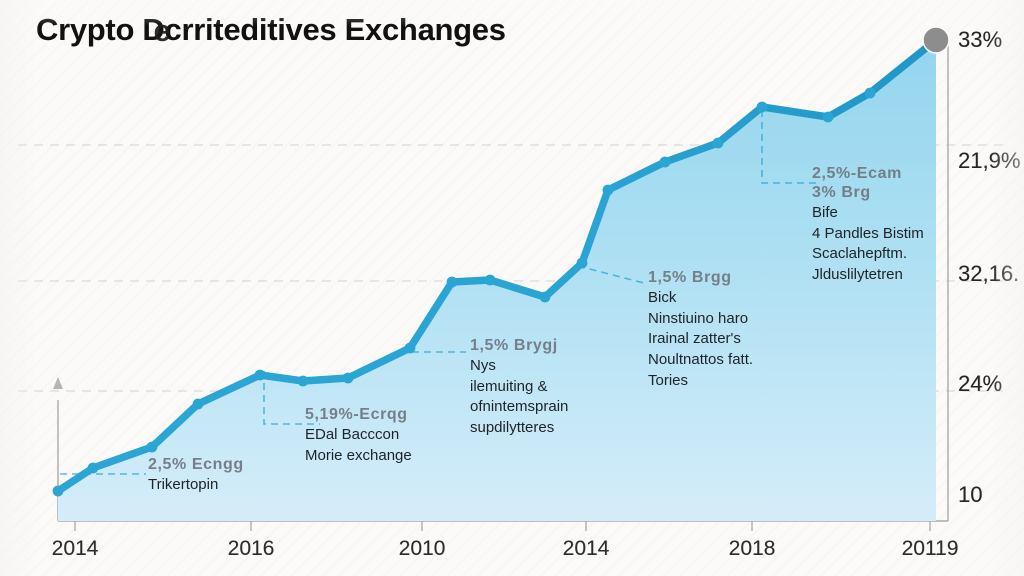 Image resolution: width=1024 pixels, height=576 pixels. What do you see at coordinates (75, 548) in the screenshot?
I see `x-axis-tick-label-0: 2014` at bounding box center [75, 548].